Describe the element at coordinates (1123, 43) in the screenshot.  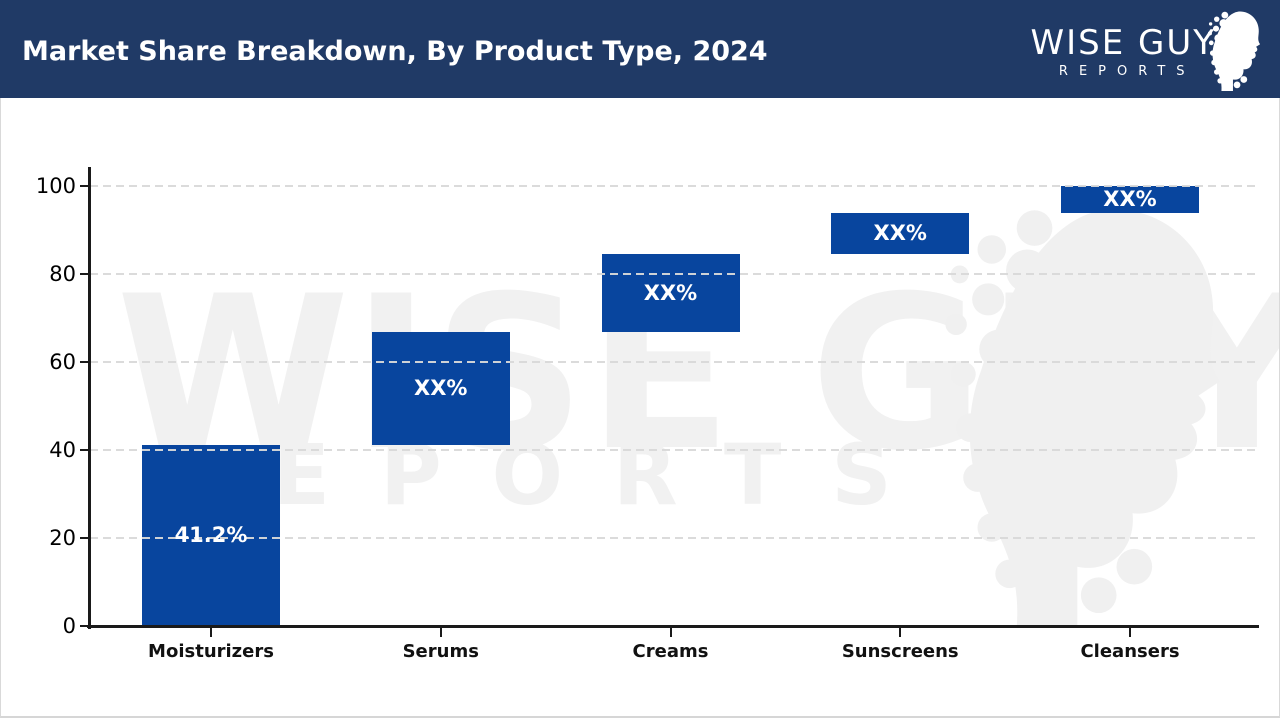
I see `logo-name: WISE GUY` at that location.